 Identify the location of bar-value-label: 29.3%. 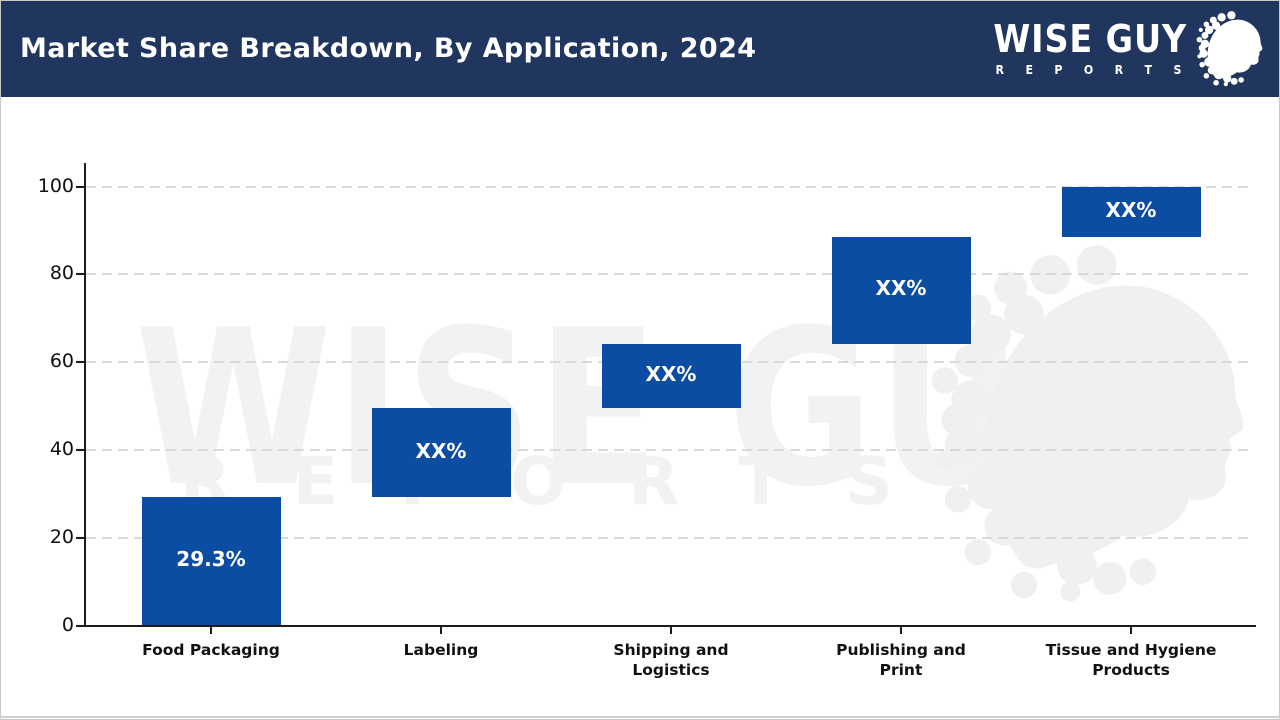
(211, 559).